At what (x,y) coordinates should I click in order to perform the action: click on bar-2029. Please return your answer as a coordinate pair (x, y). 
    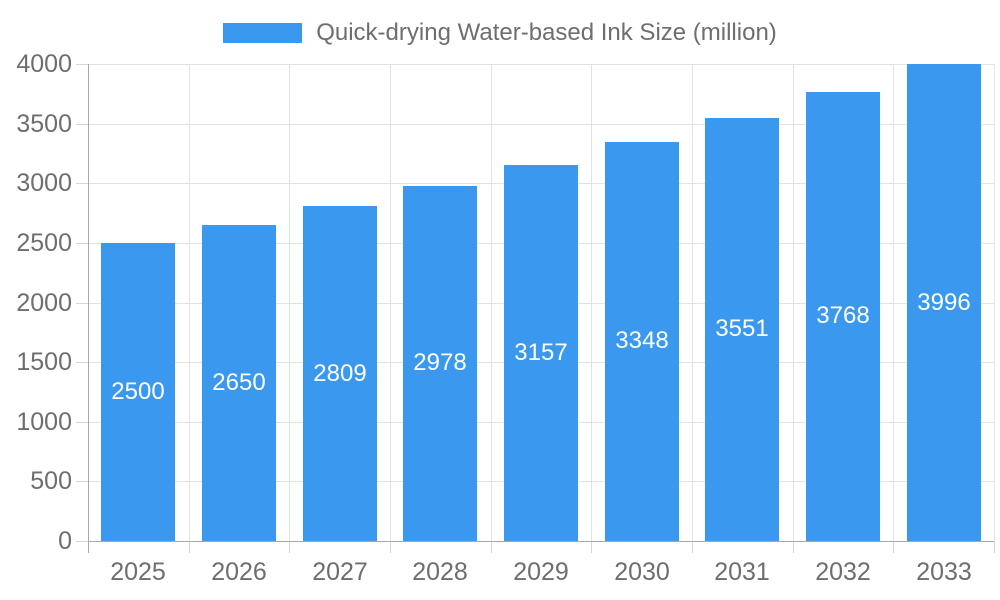
    Looking at the image, I should click on (541, 353).